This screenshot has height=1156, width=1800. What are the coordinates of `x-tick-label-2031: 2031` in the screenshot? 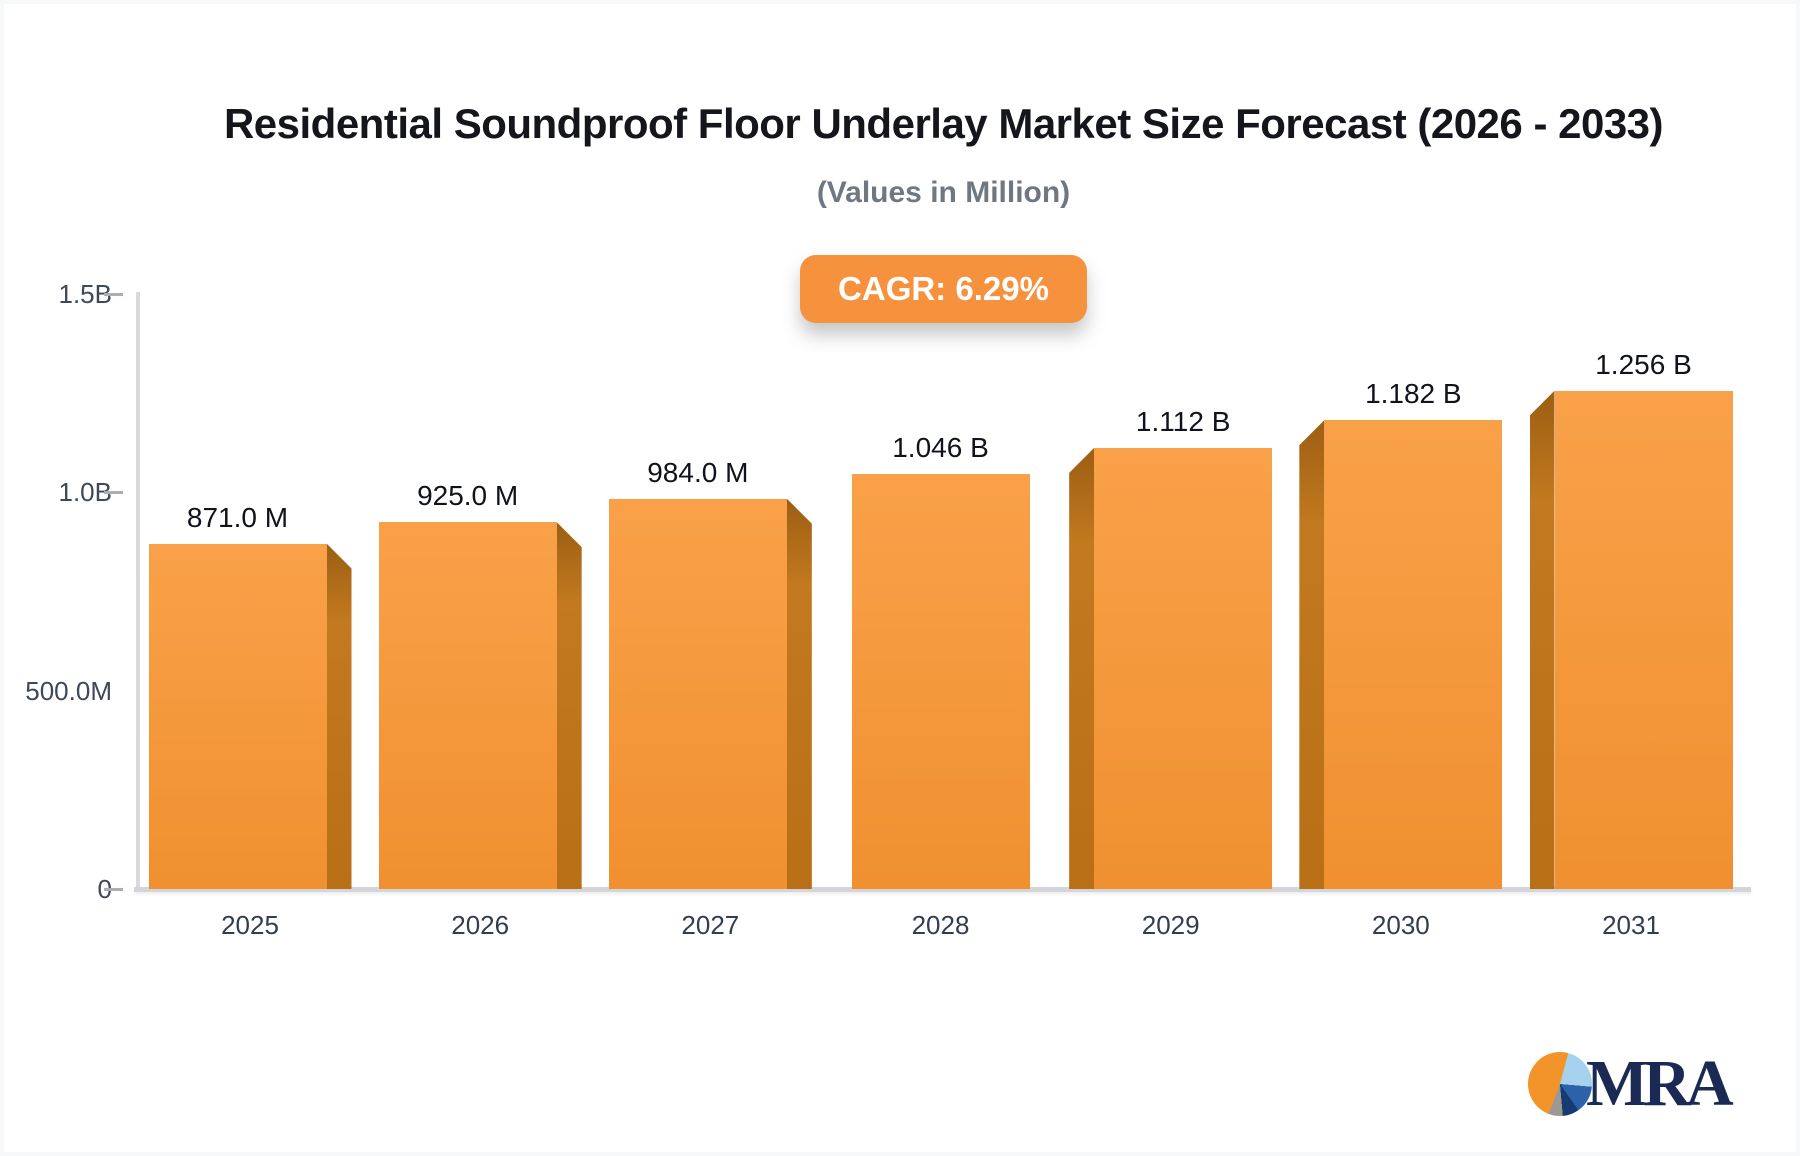 It's located at (1631, 925).